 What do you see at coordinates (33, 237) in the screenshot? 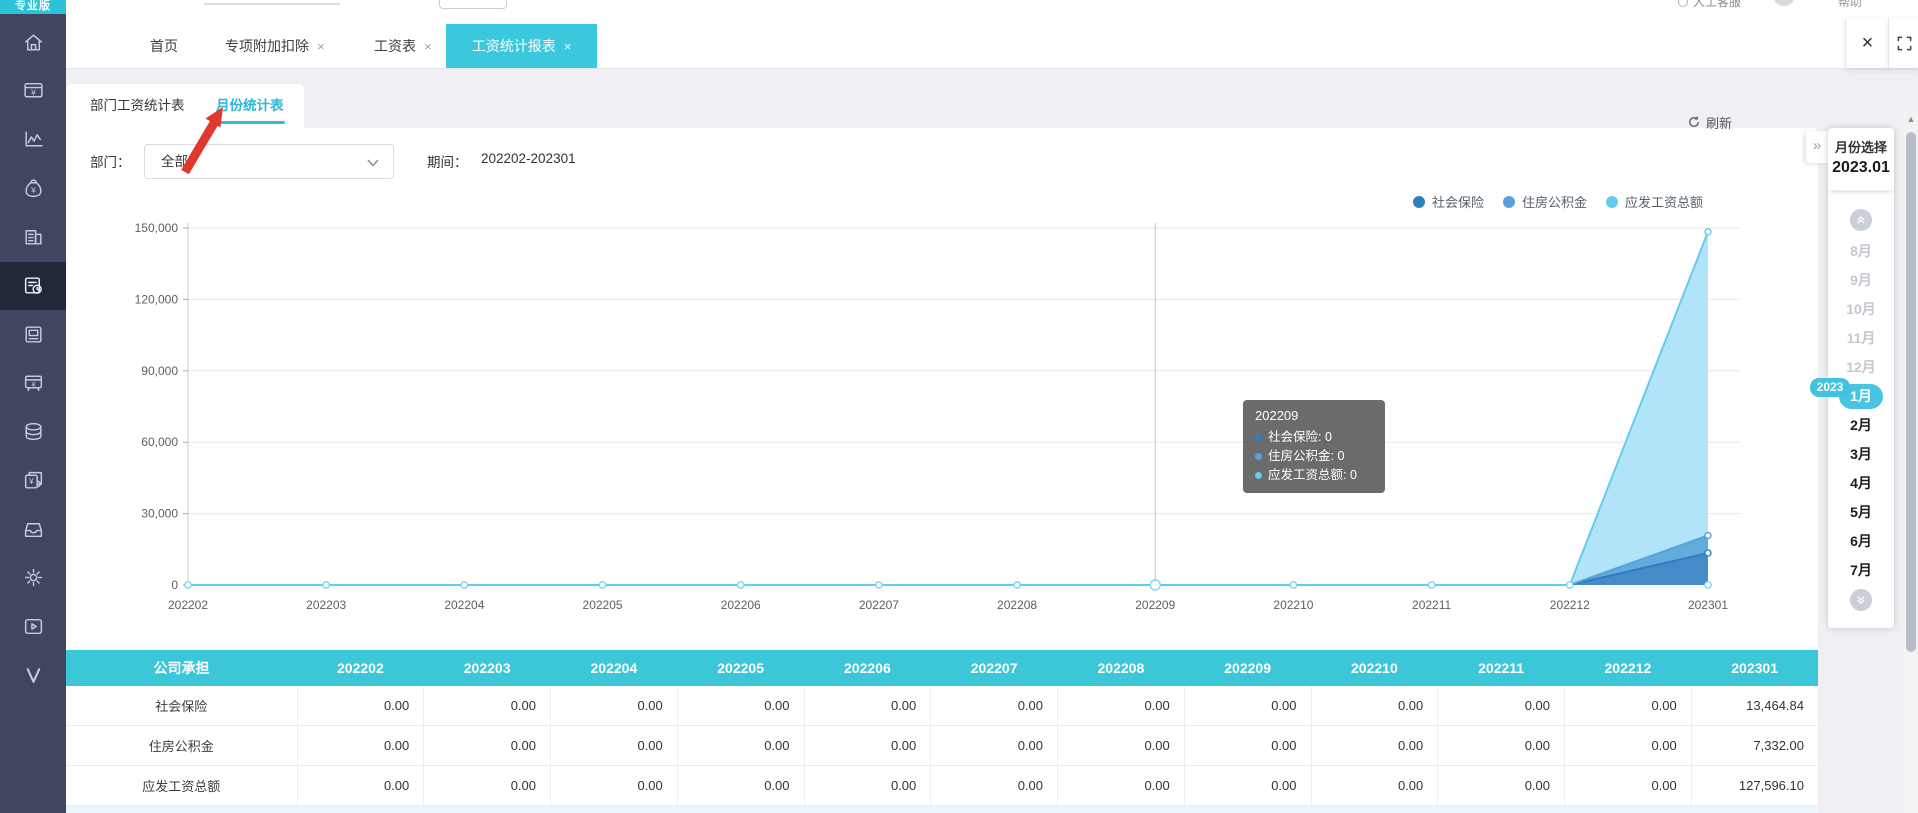
I see `sidebar-item-company` at bounding box center [33, 237].